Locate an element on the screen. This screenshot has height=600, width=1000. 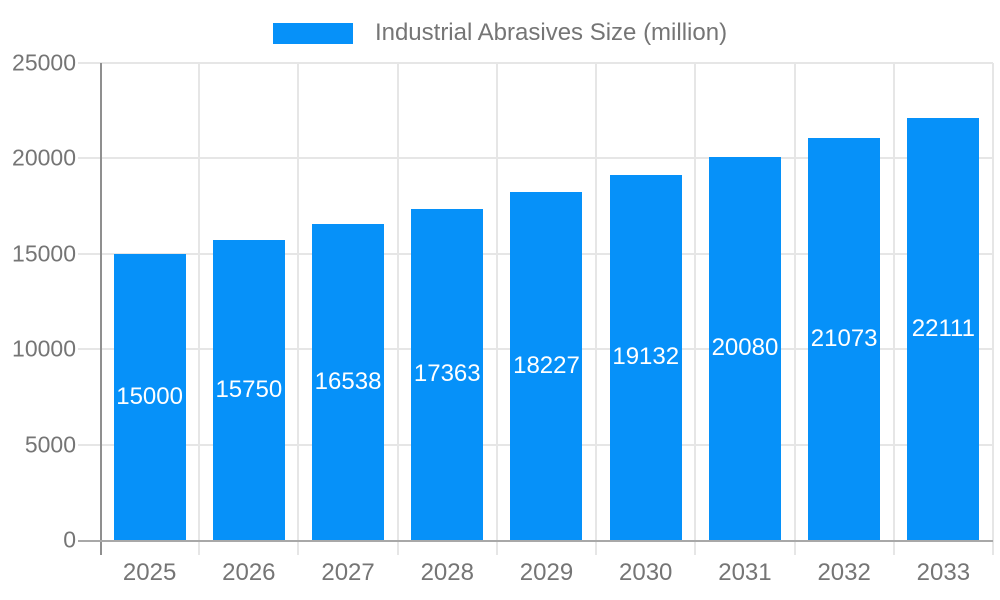
bar-slot-2027: 16538 is located at coordinates (347, 301).